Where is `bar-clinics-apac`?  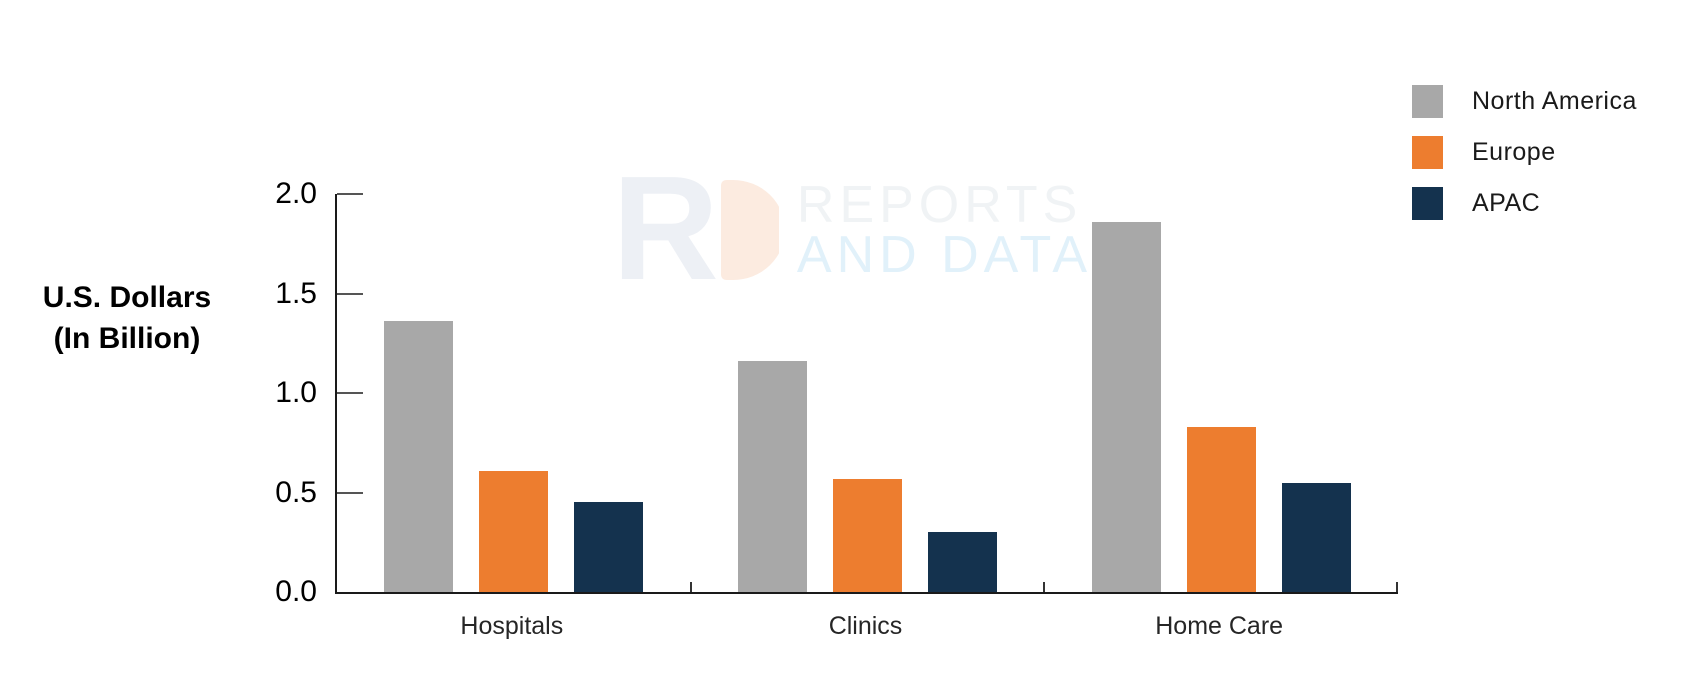
bar-clinics-apac is located at coordinates (962, 562).